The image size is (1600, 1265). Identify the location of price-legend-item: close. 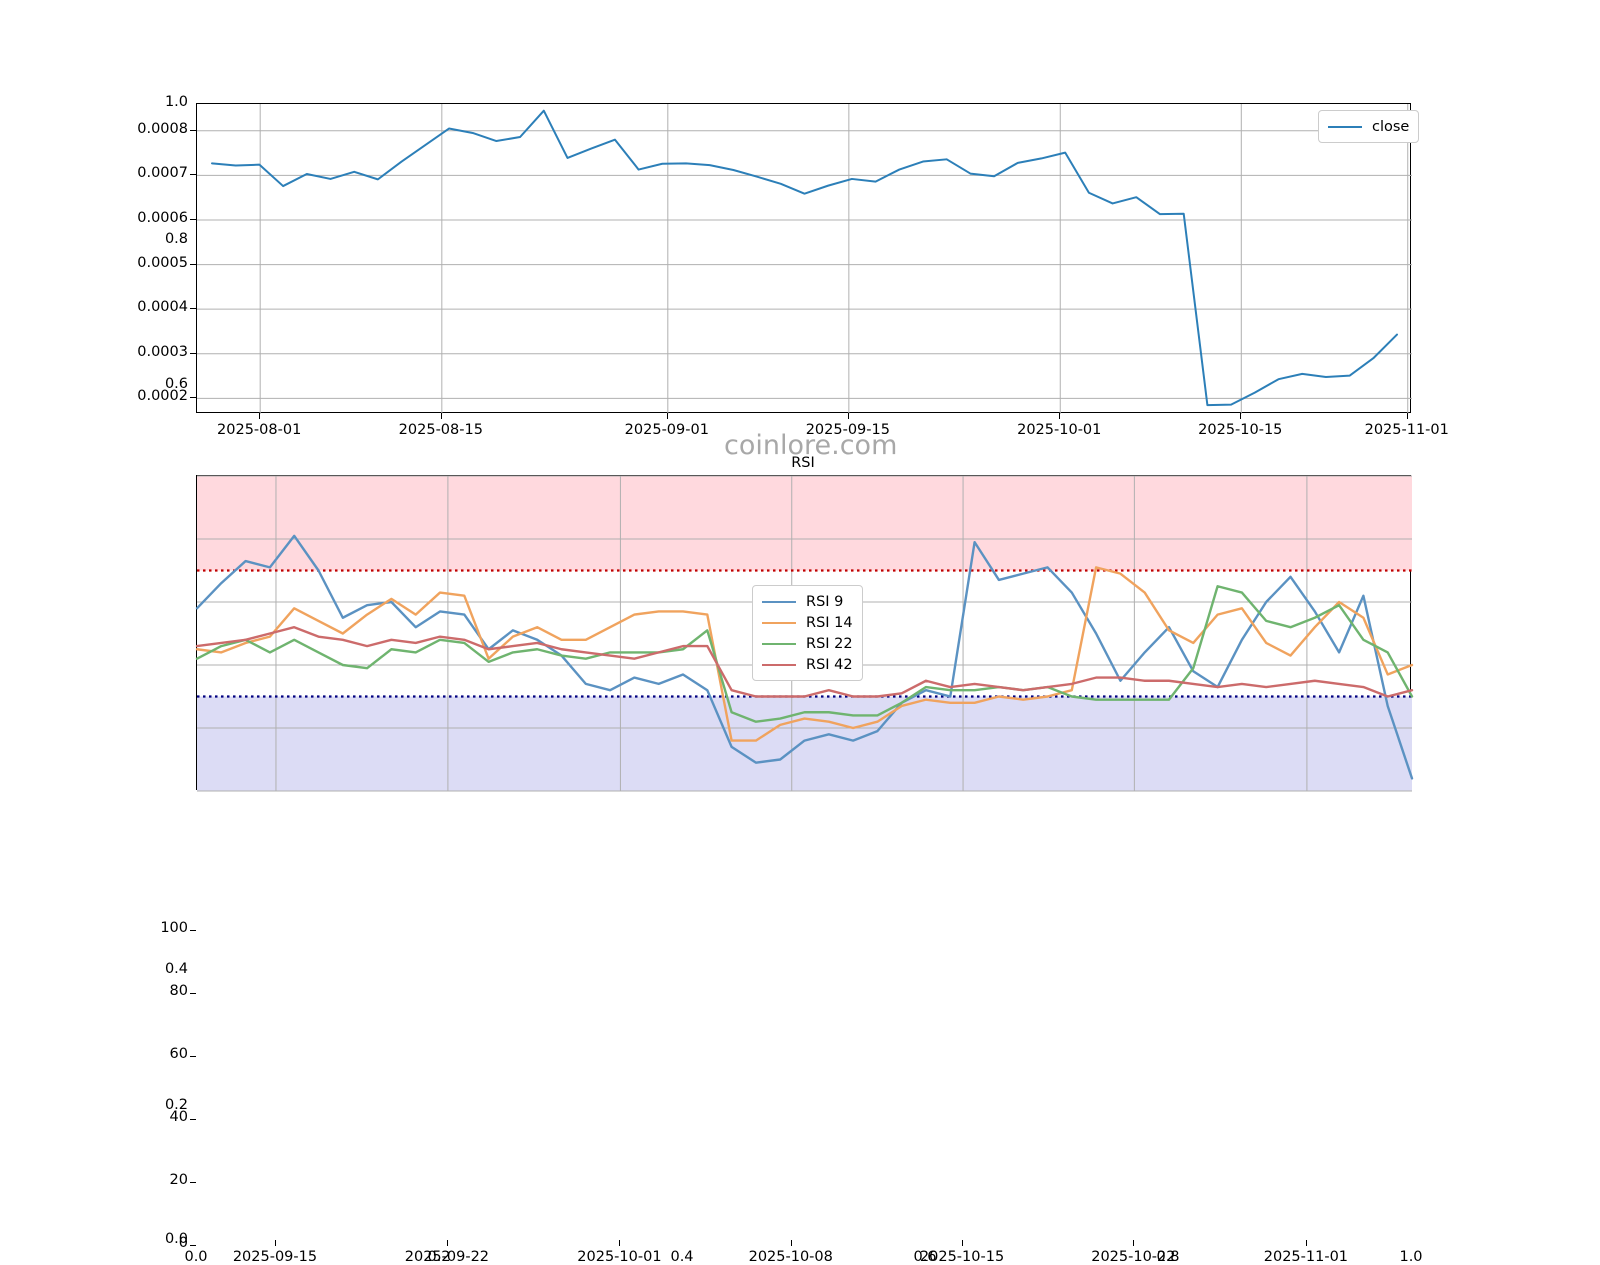
(1368, 126).